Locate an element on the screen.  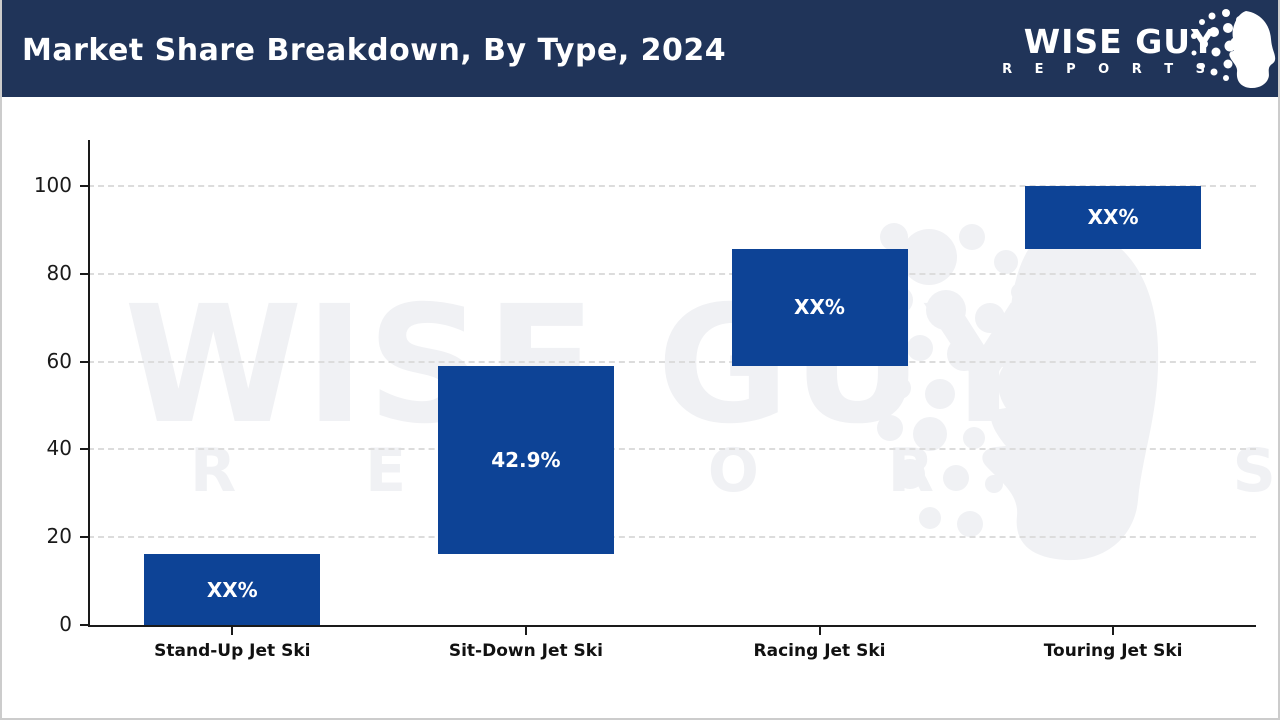
watermark-head-icon is located at coordinates (1017, 392).